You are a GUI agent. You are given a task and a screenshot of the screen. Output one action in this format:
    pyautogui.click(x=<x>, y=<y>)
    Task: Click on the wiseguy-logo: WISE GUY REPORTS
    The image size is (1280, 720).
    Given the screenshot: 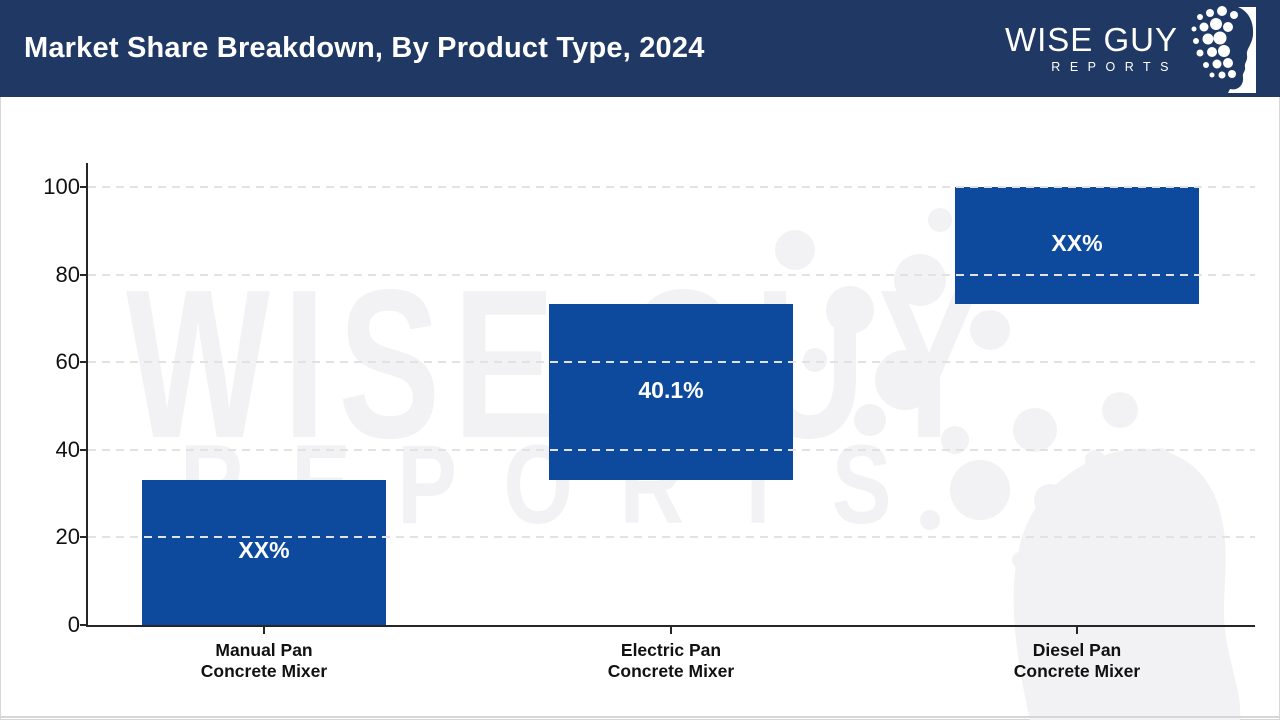 What is the action you would take?
    pyautogui.click(x=1130, y=49)
    